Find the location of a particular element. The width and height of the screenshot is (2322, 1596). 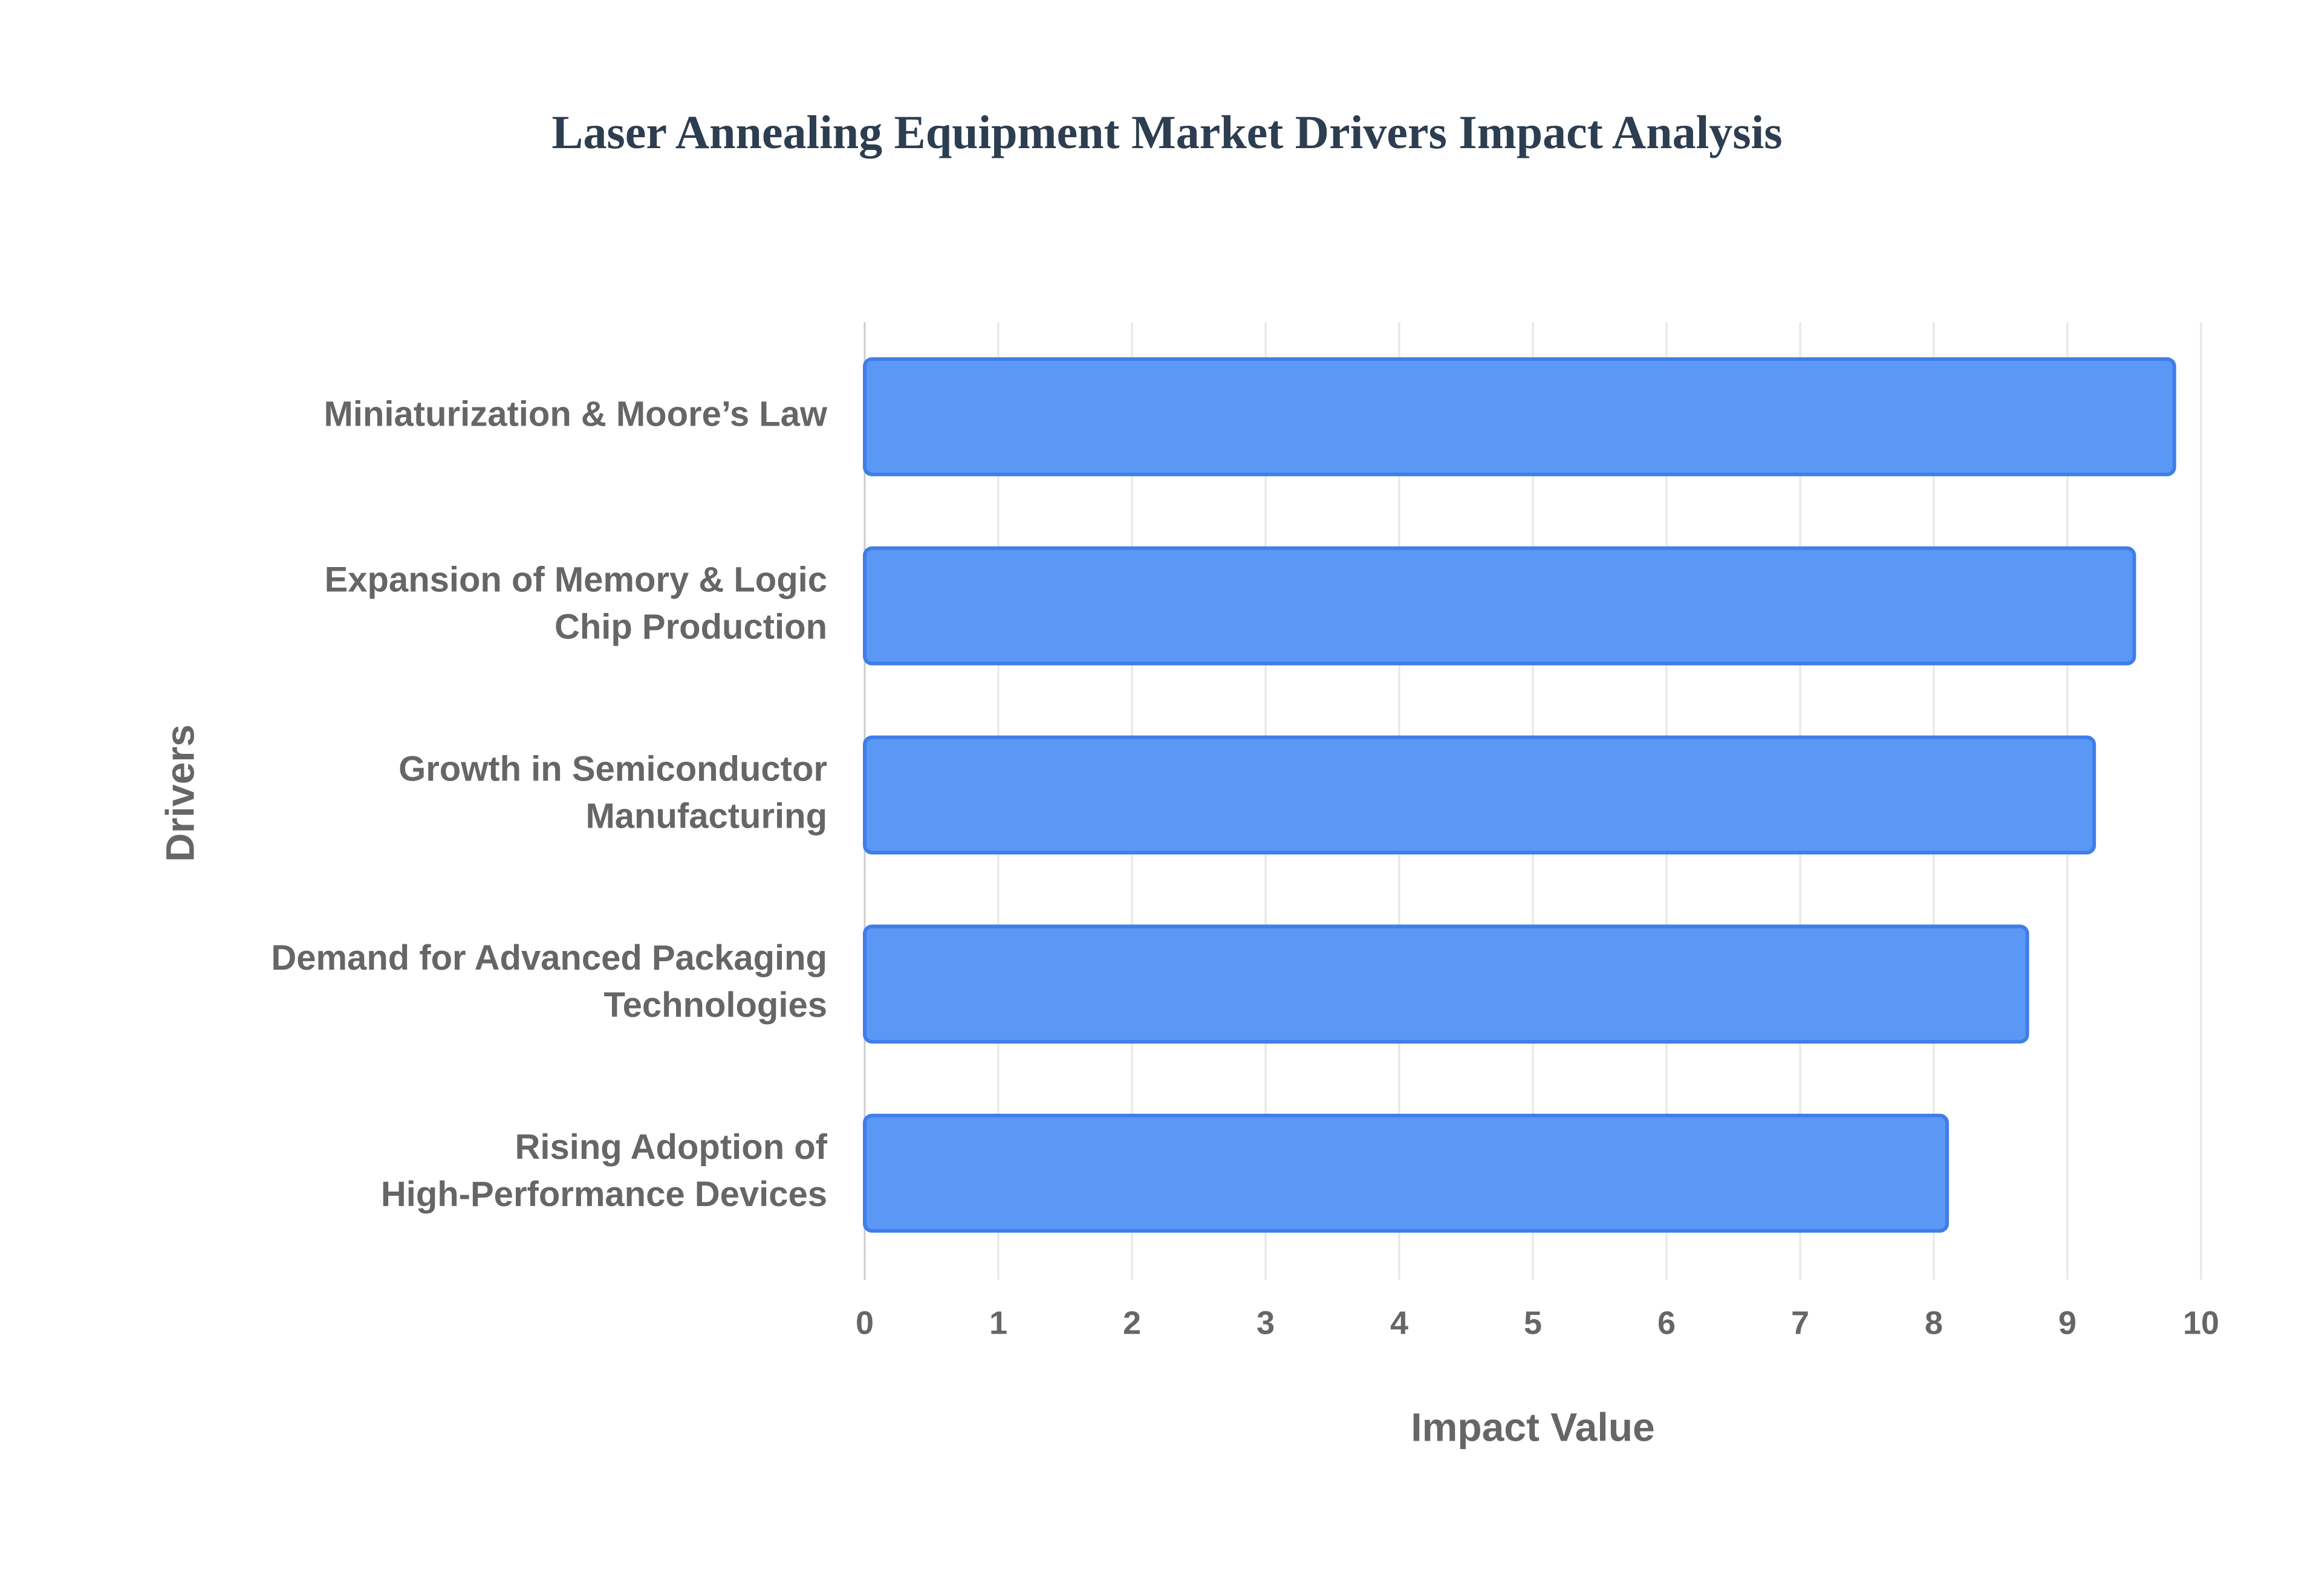

x-tick-label: 0 is located at coordinates (865, 1323).